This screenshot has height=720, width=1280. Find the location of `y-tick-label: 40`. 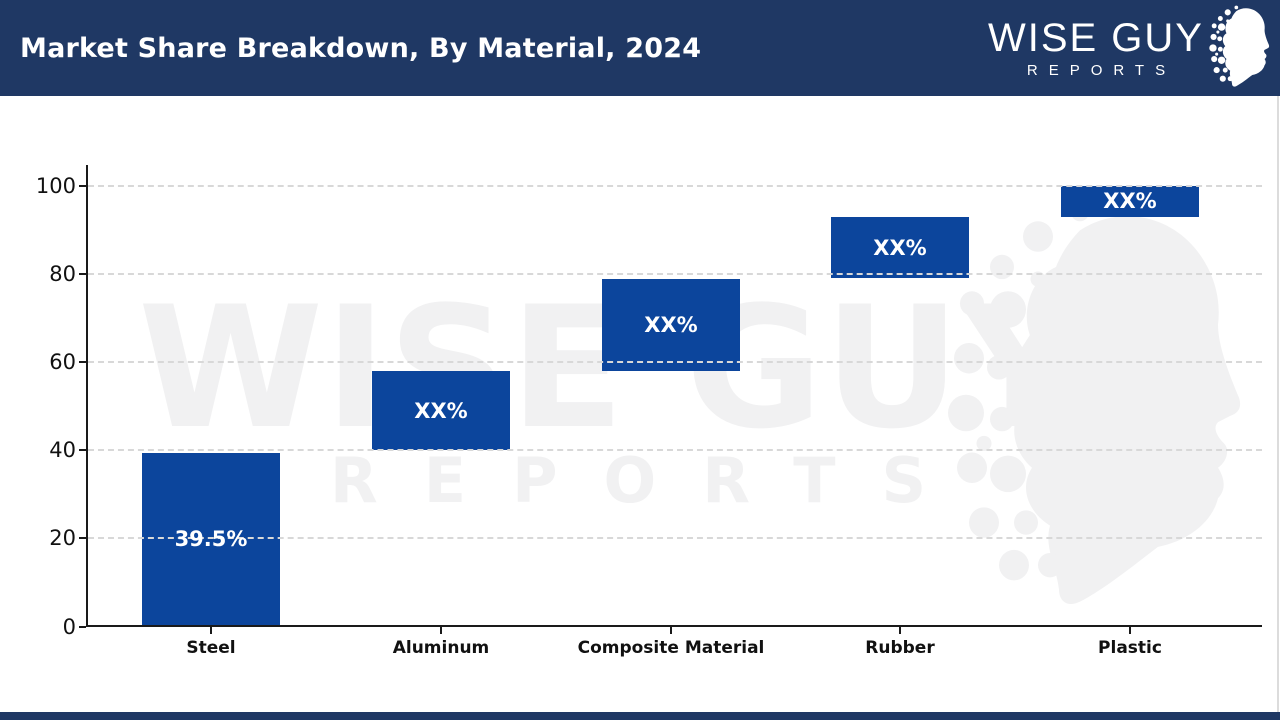

y-tick-label: 40 is located at coordinates (62, 450).